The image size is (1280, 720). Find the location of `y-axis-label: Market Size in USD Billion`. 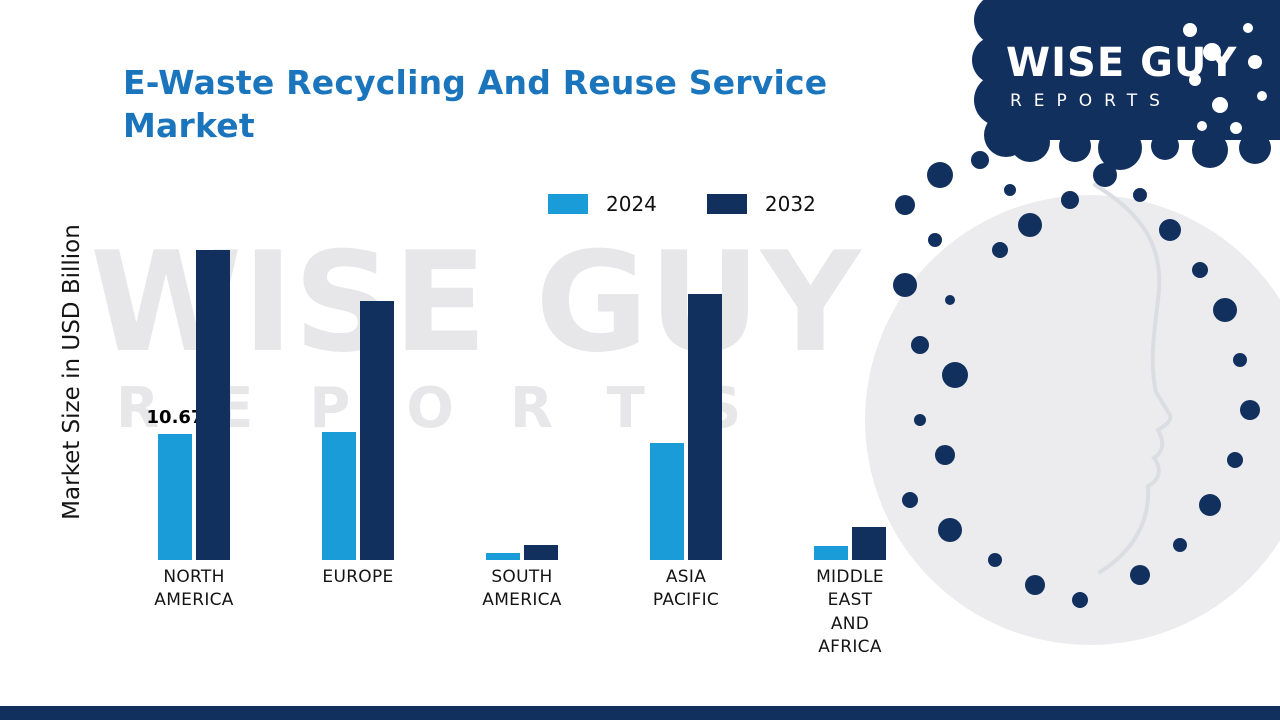

y-axis-label: Market Size in USD Billion is located at coordinates (72, 372).